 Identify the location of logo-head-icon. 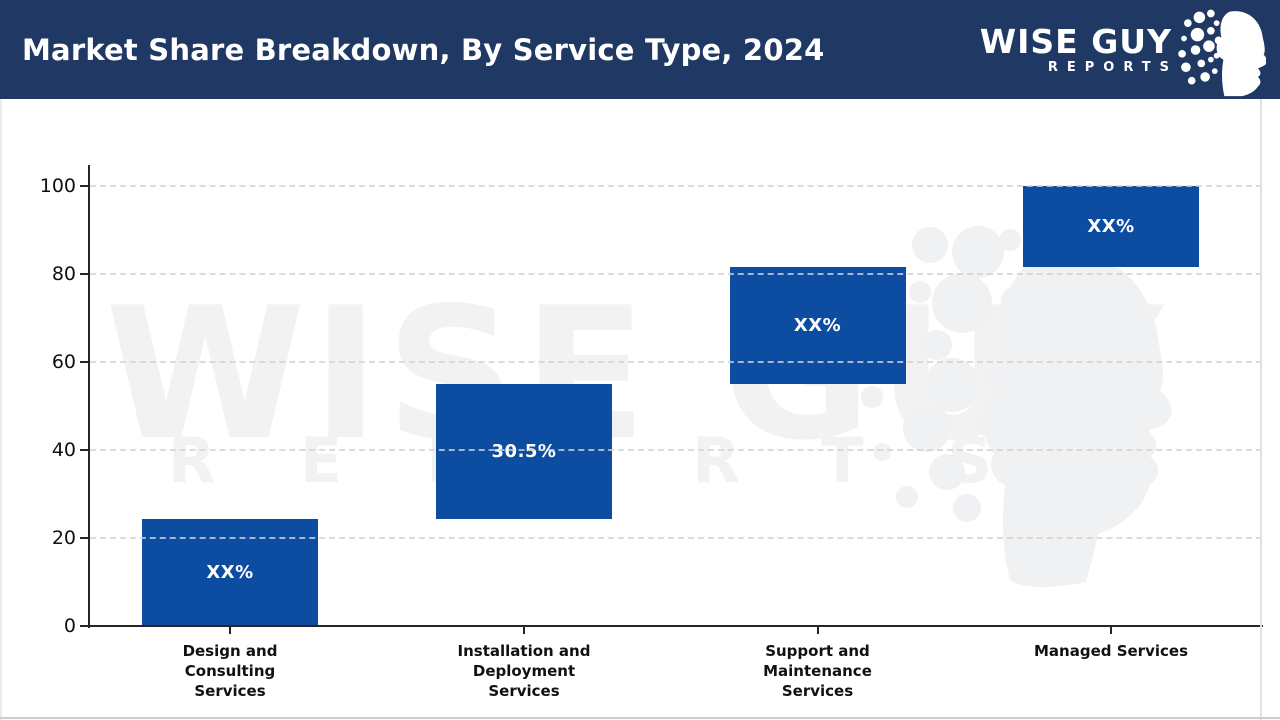
(1222, 52).